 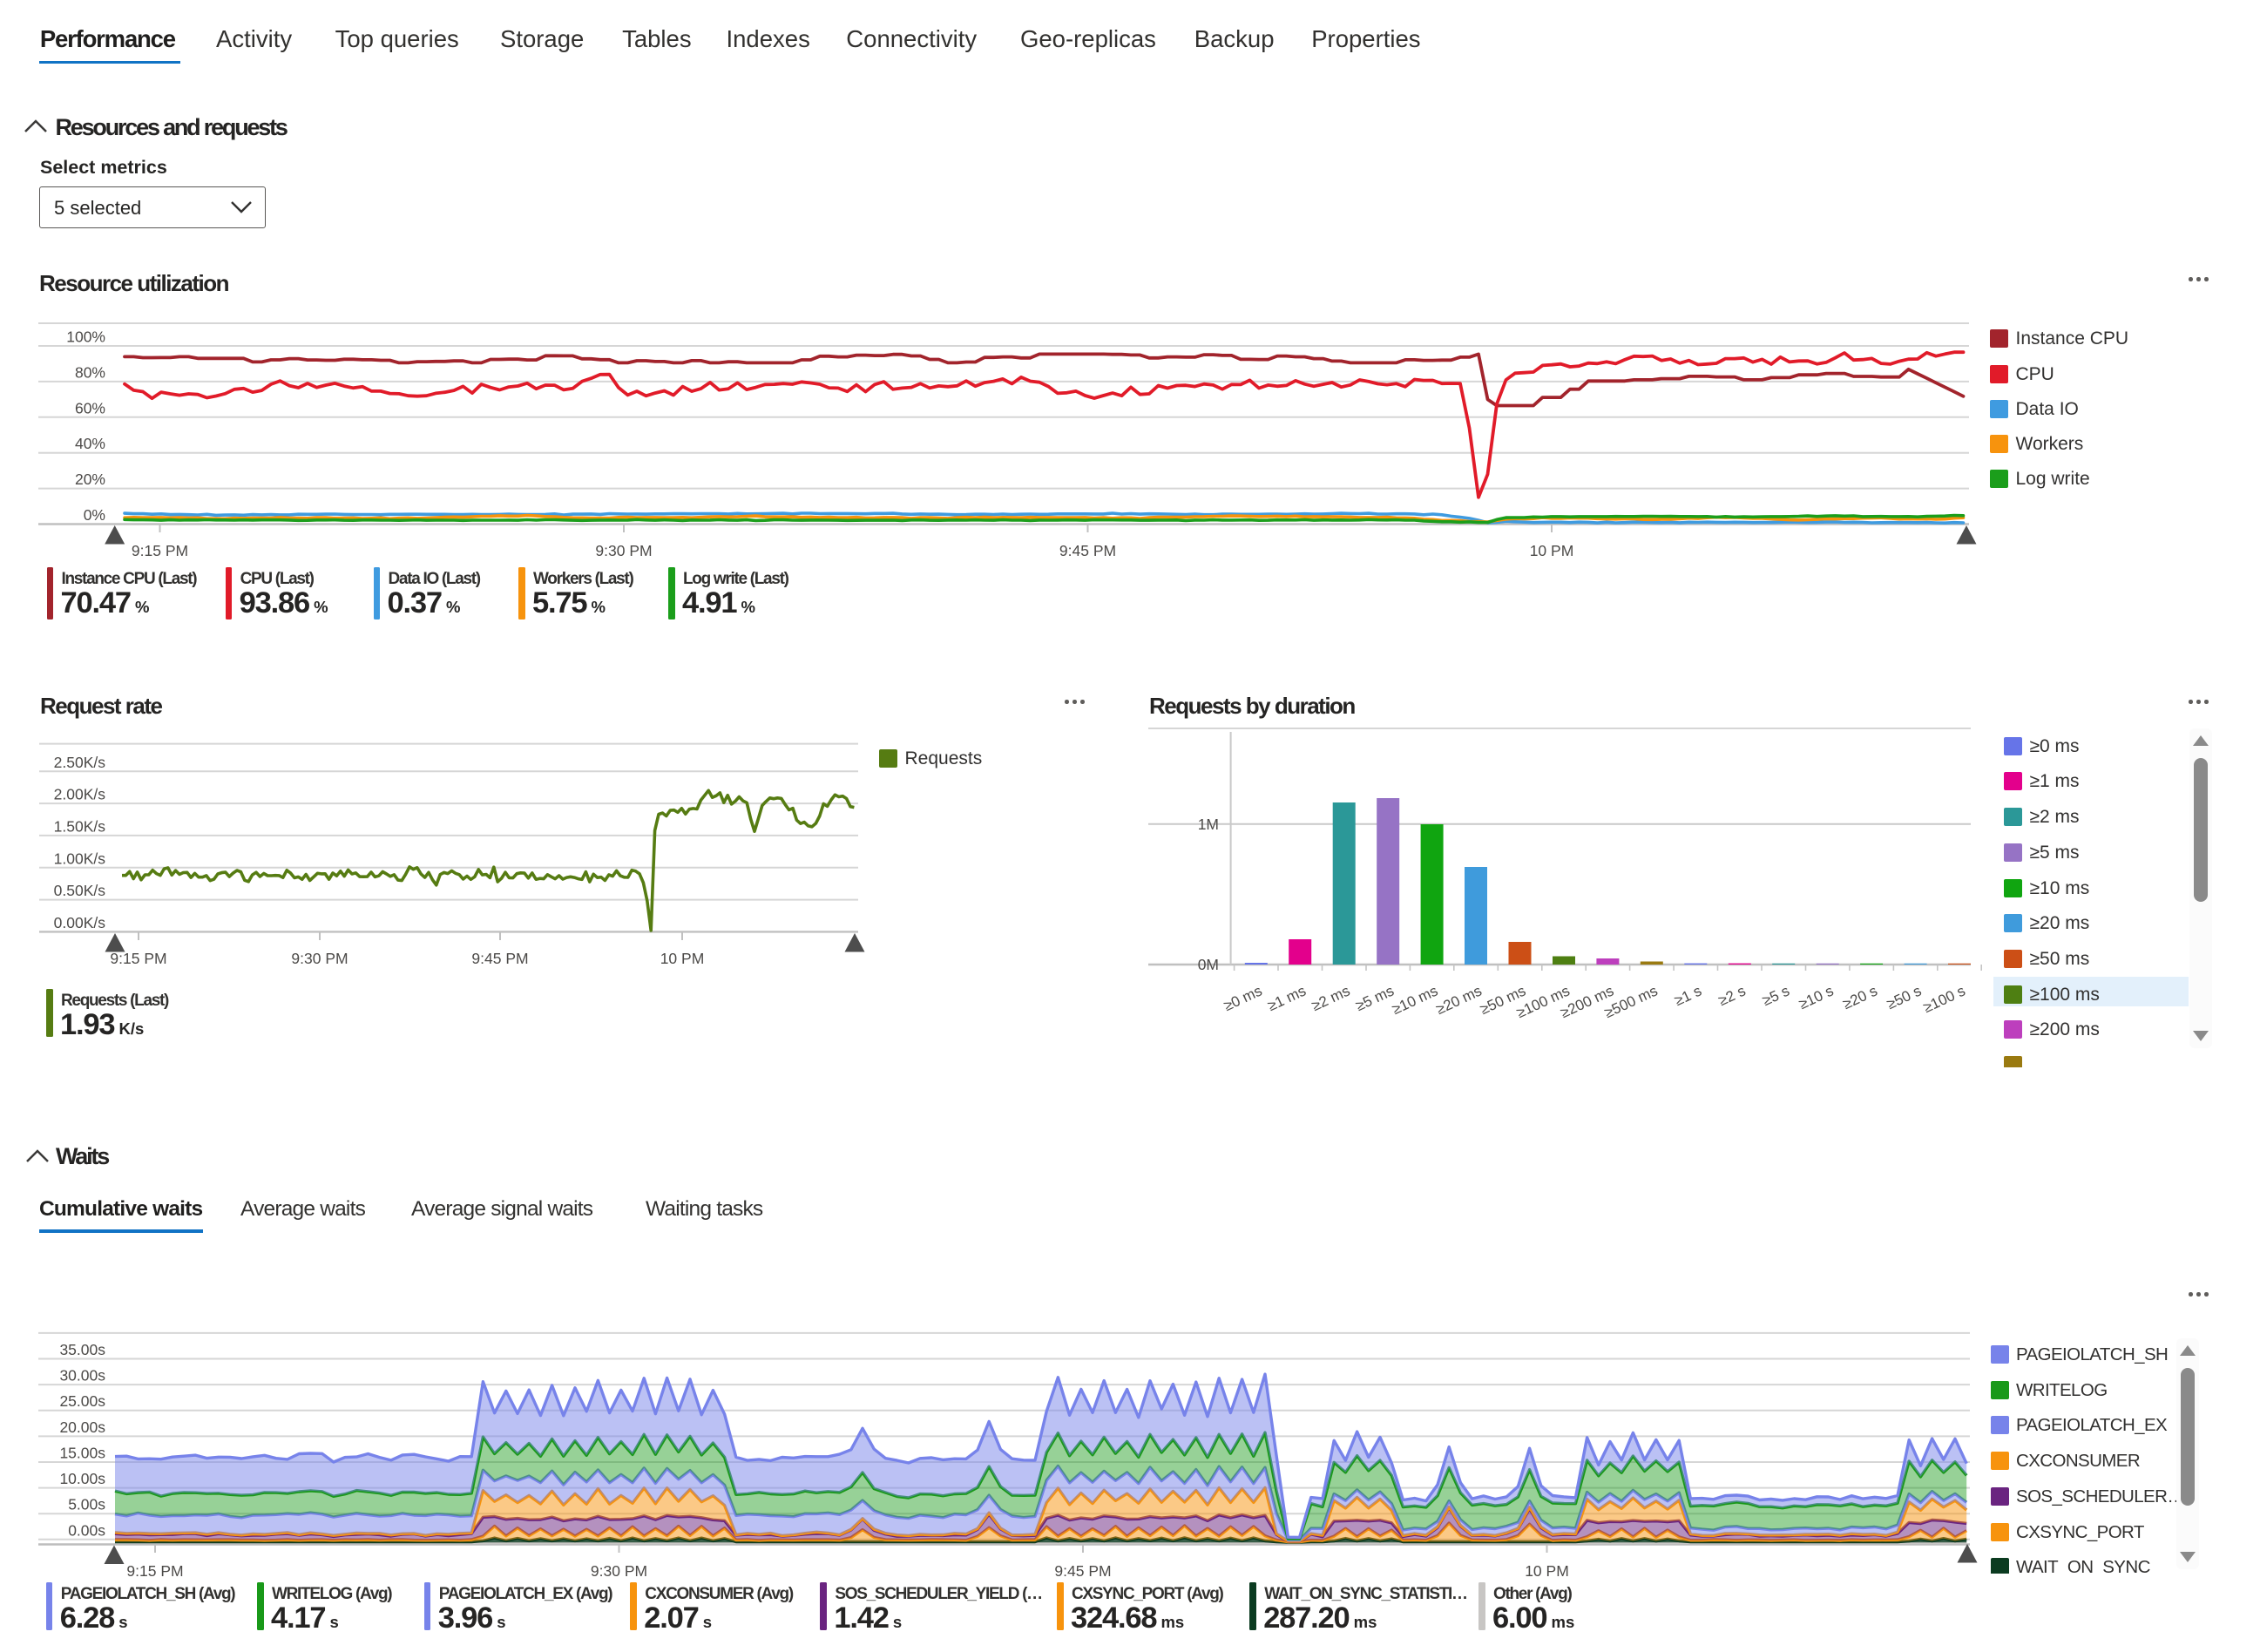 What do you see at coordinates (85, 337) in the screenshot?
I see `svg-text: 100%` at bounding box center [85, 337].